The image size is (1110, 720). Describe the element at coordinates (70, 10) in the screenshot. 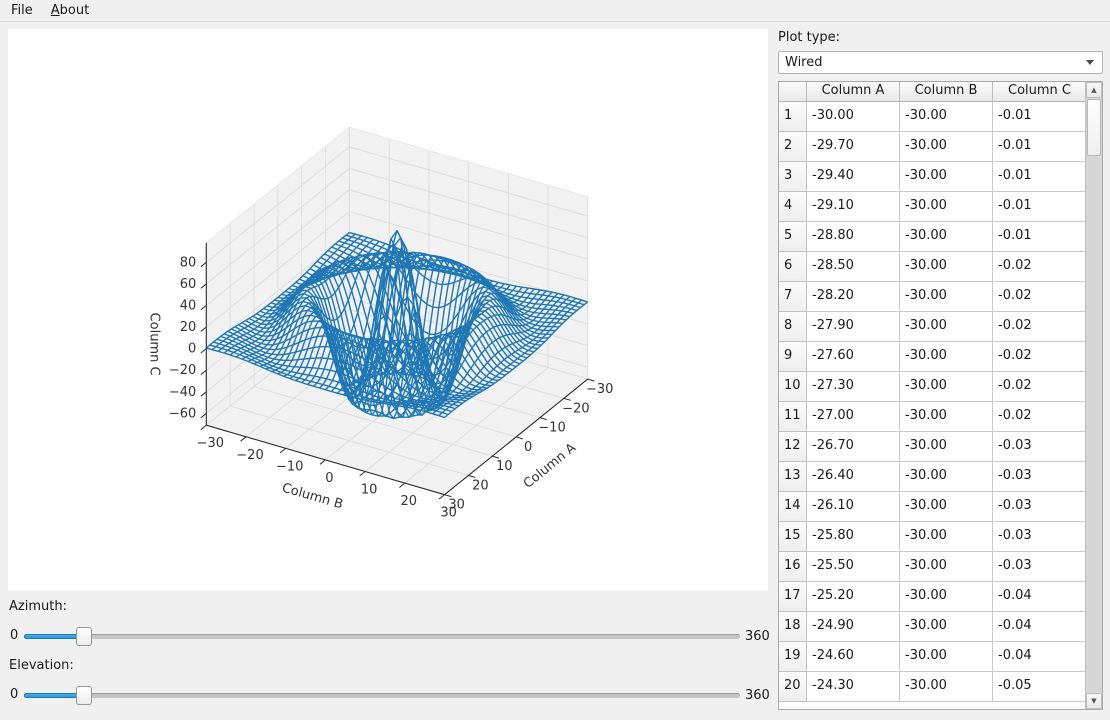

I see `menu-about: About` at that location.